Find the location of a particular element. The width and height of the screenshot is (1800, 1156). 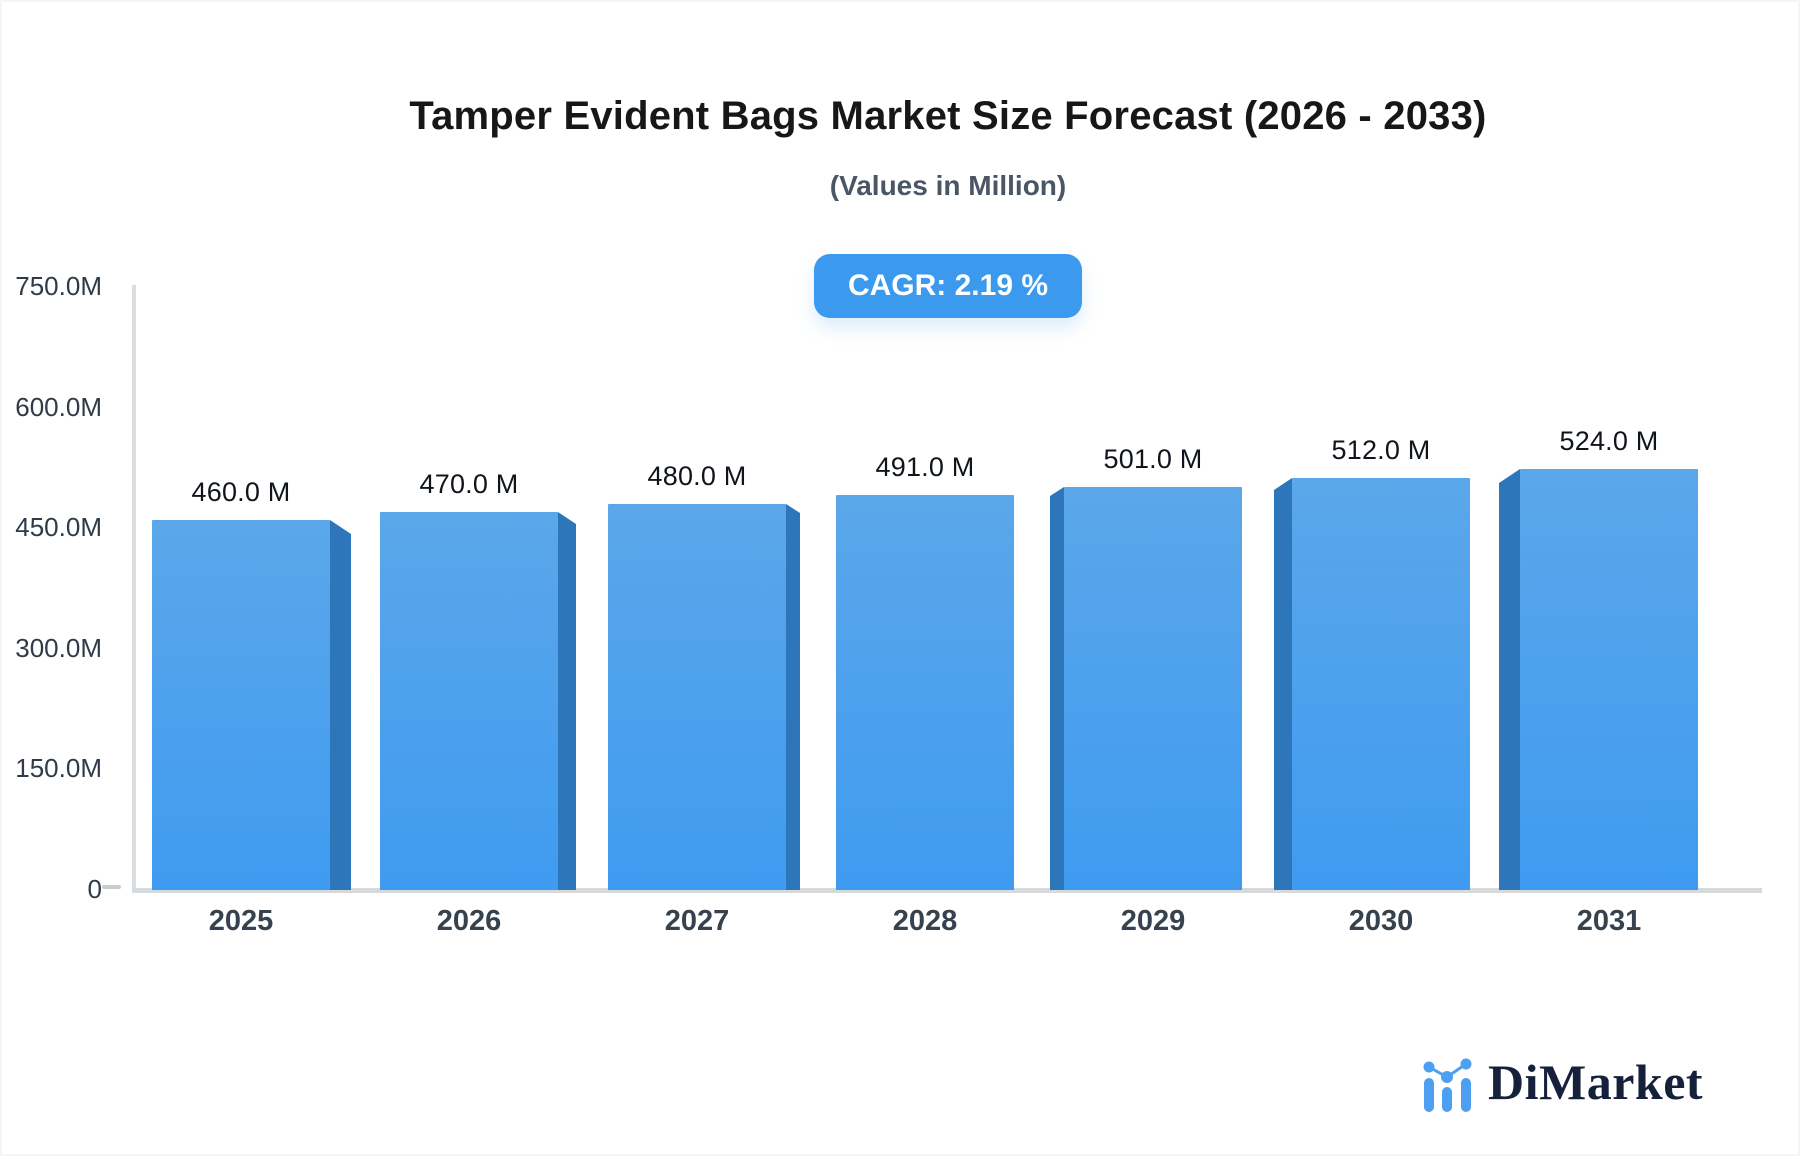

bar-value-label: 524.0 M is located at coordinates (1609, 441).